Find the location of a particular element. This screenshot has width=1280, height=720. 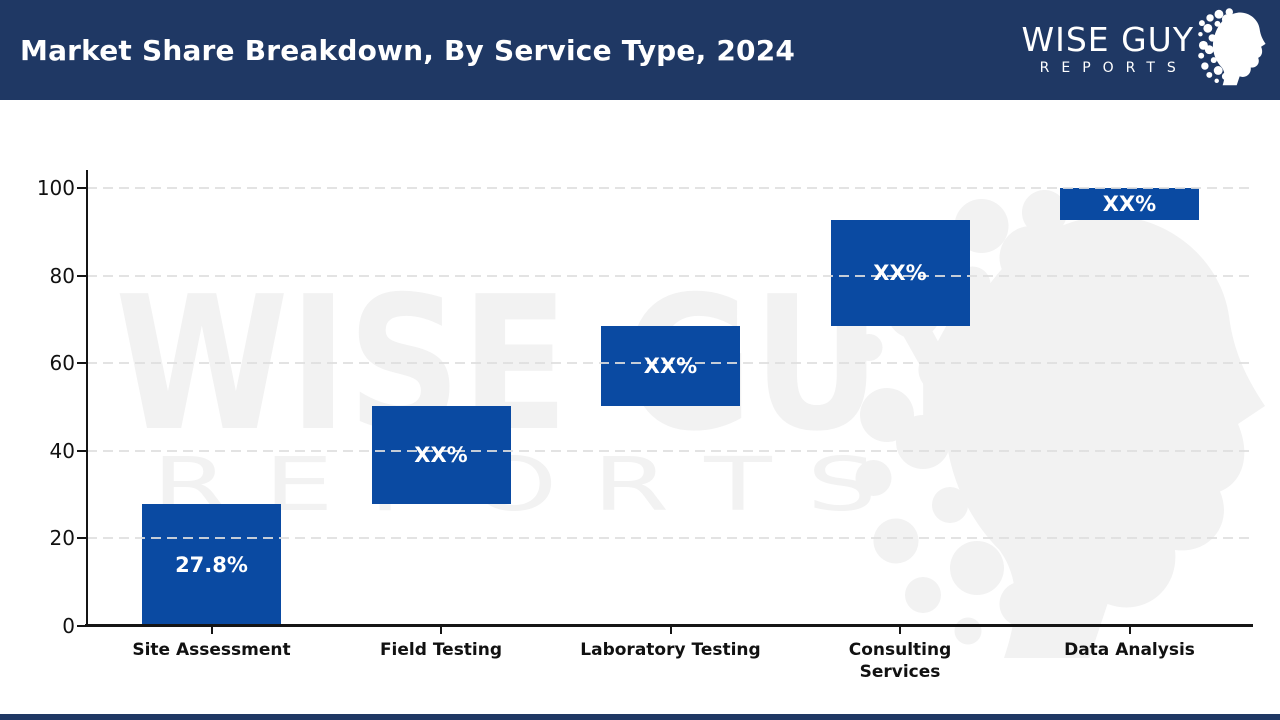

x-axis-line is located at coordinates (669, 625).